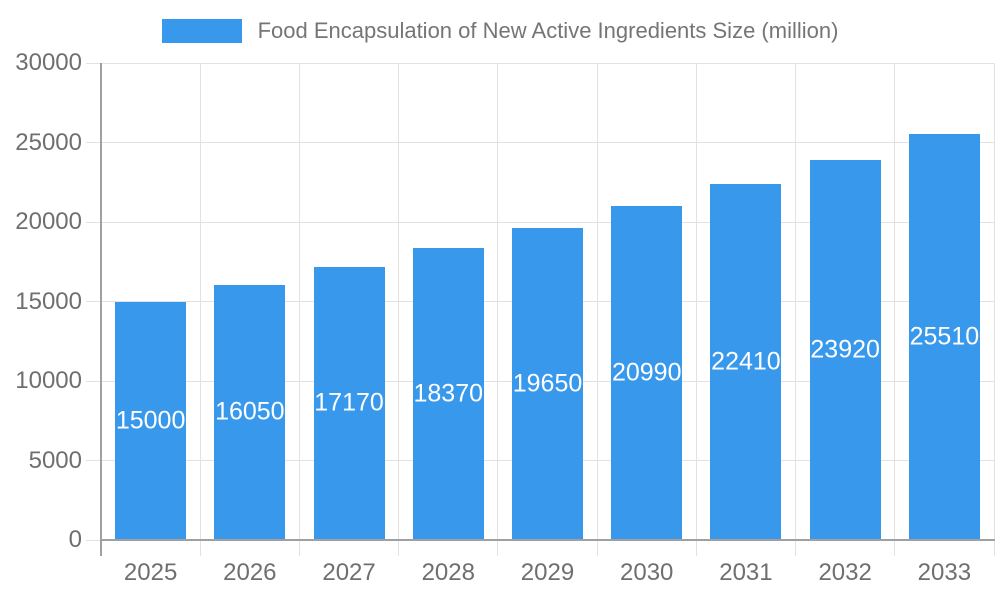  Describe the element at coordinates (48, 380) in the screenshot. I see `y-axis-tick-label: 10000` at that location.